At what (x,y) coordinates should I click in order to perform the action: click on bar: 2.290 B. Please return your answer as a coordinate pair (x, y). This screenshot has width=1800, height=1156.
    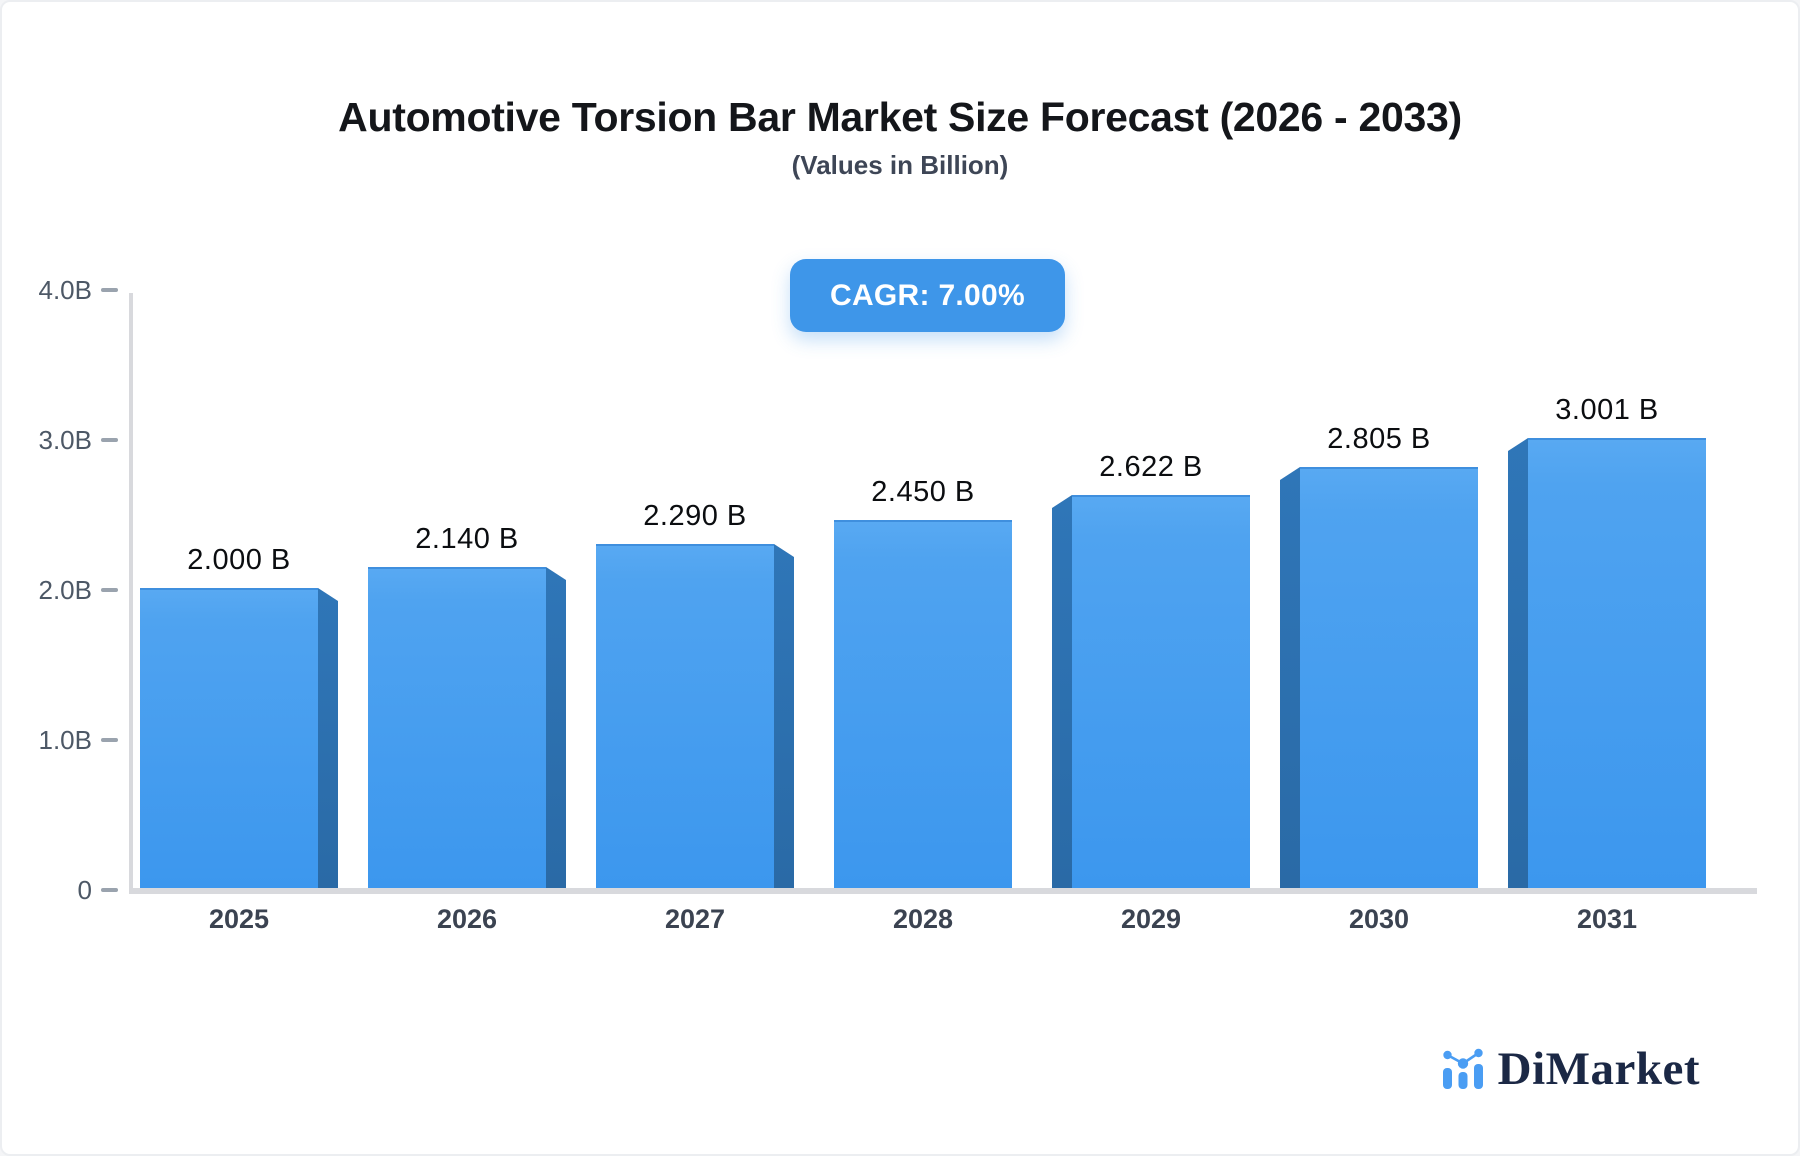
    Looking at the image, I should click on (695, 694).